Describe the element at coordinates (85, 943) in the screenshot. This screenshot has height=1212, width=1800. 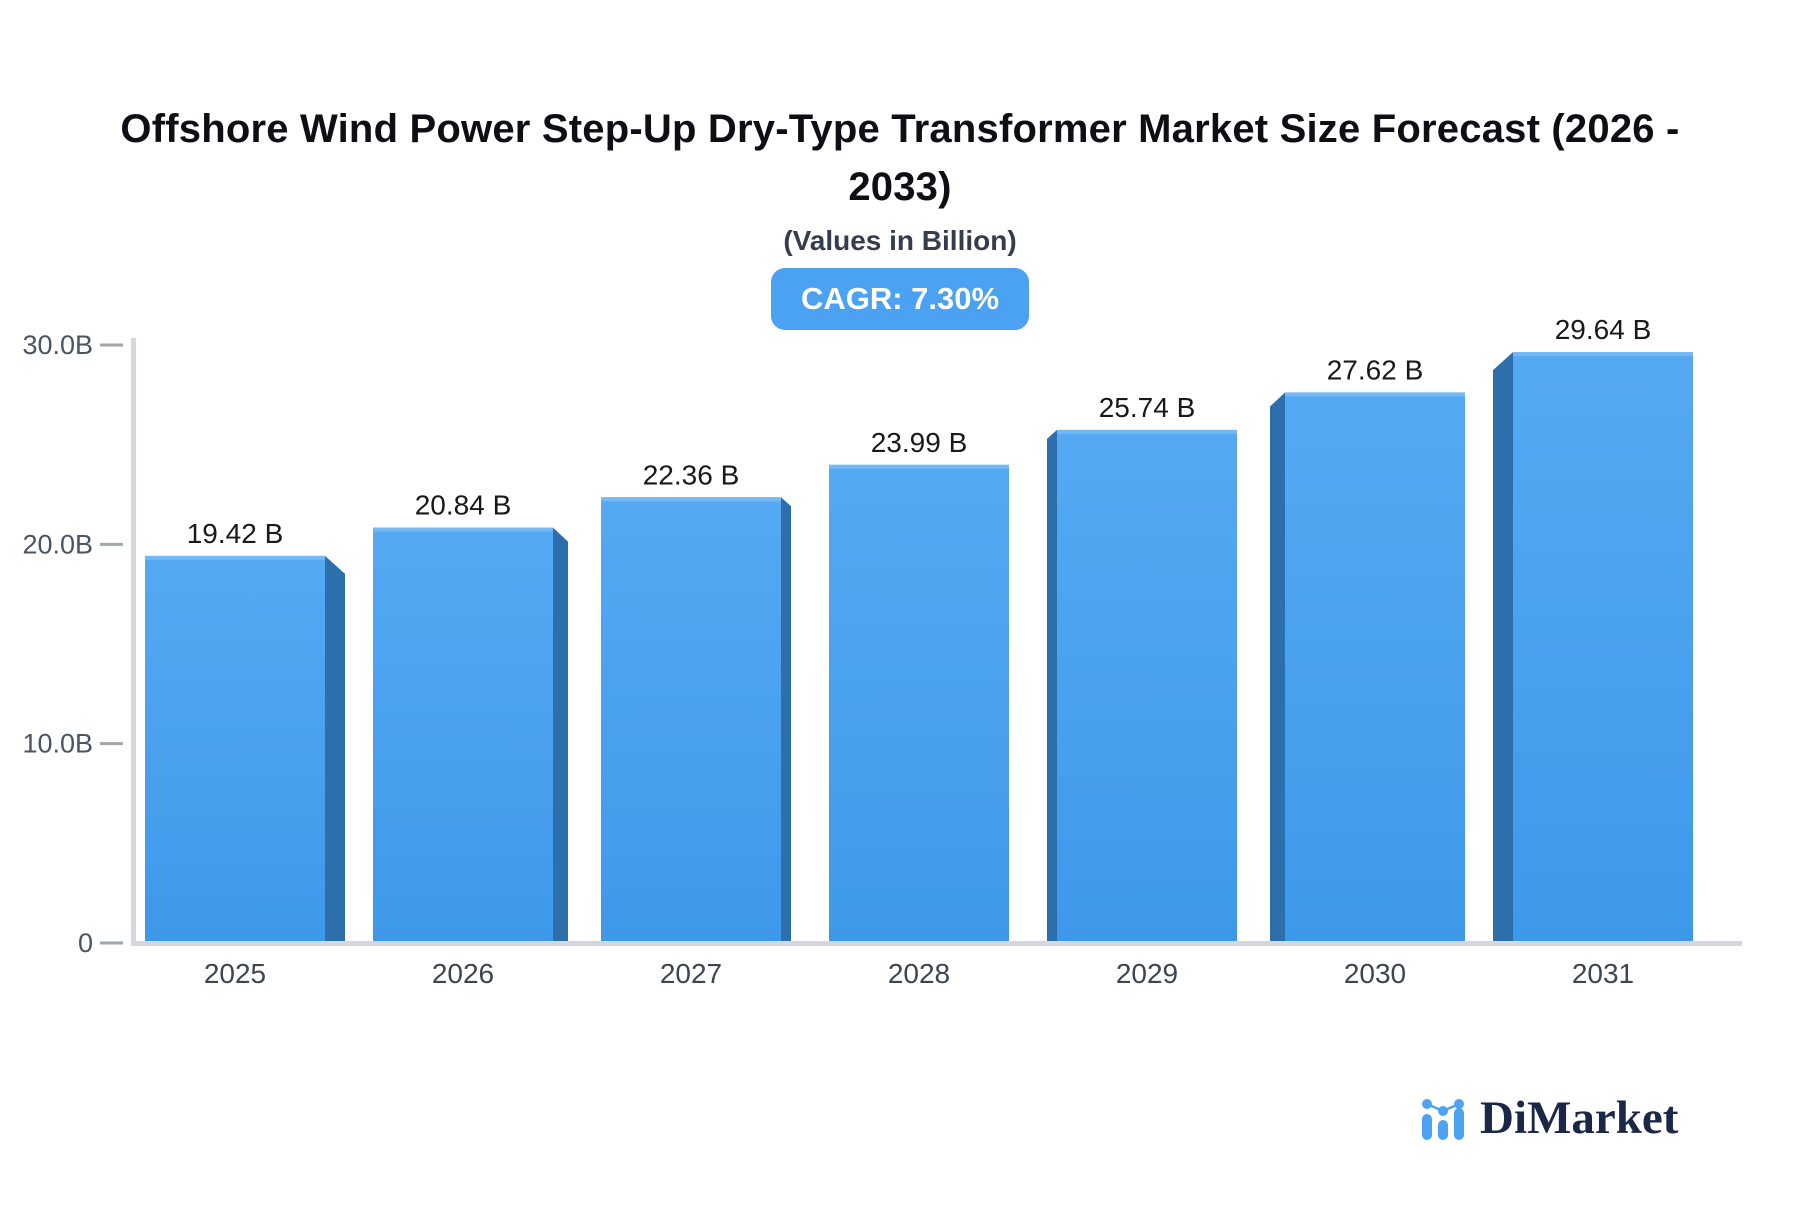
I see `y-axis-tick-label: 0` at that location.